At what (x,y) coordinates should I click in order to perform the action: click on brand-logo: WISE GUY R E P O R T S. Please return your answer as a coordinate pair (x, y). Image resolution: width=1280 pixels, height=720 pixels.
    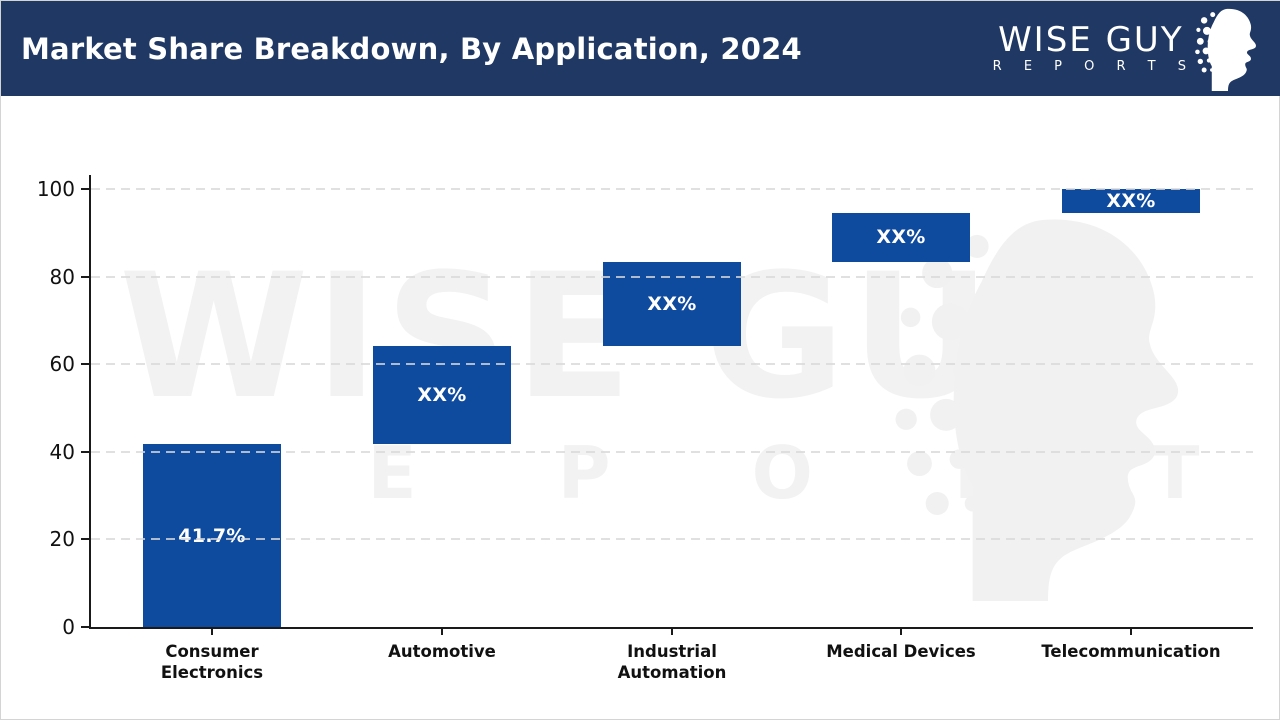
    Looking at the image, I should click on (1127, 49).